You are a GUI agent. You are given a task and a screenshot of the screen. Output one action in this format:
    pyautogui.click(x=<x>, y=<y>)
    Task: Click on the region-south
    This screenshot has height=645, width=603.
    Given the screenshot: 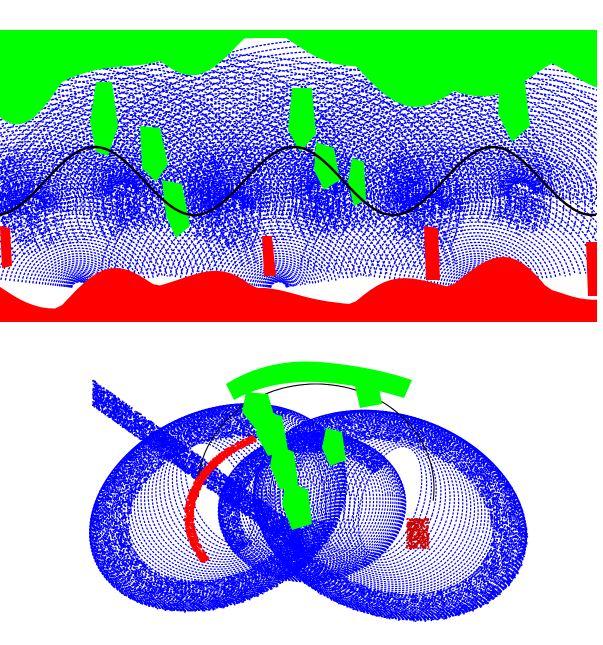 What is the action you would take?
    pyautogui.click(x=298, y=274)
    